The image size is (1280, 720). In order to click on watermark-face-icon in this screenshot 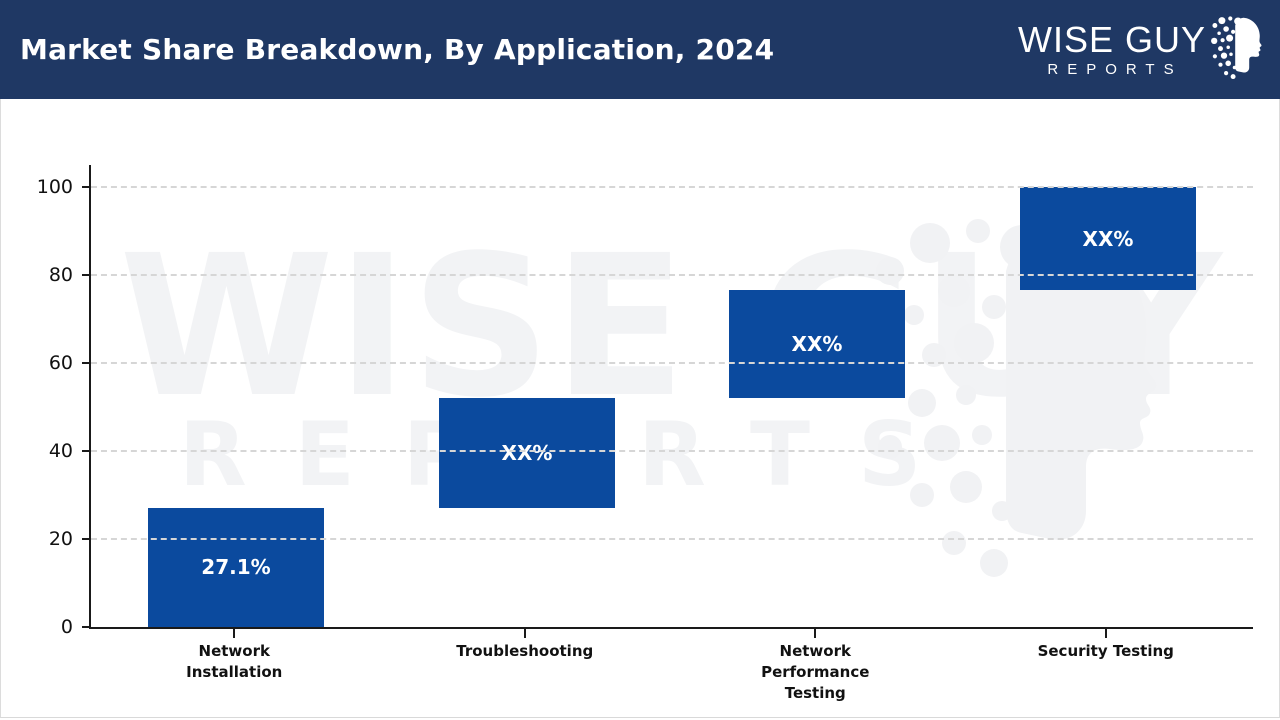, I will do `click(1012, 398)`.